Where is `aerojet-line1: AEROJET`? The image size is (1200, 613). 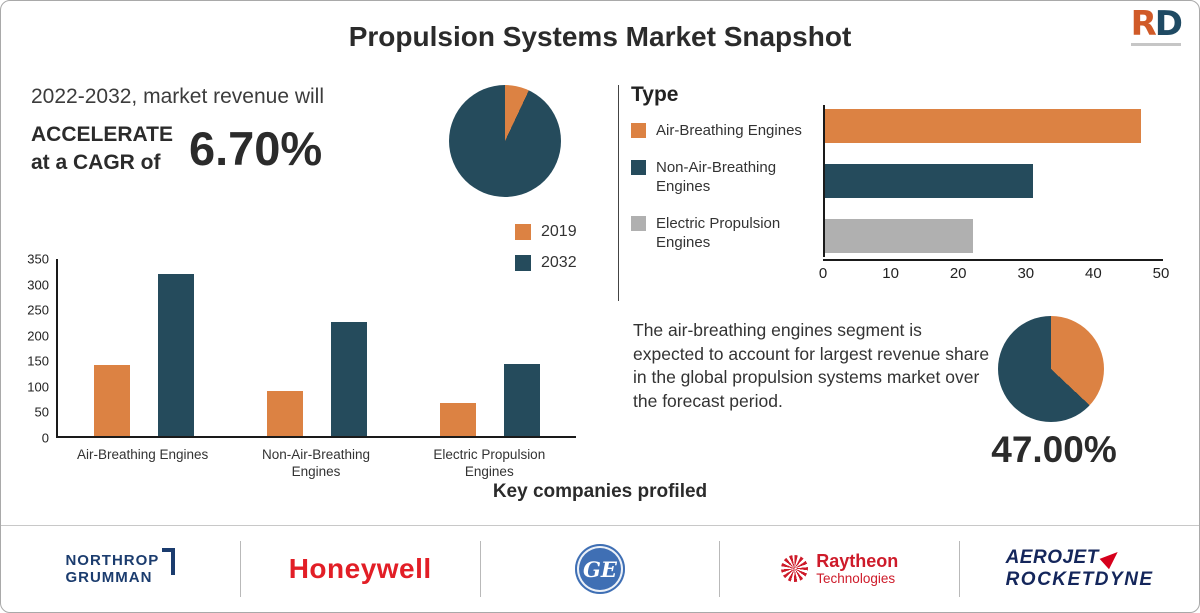
aerojet-line1: AEROJET is located at coordinates (1052, 558).